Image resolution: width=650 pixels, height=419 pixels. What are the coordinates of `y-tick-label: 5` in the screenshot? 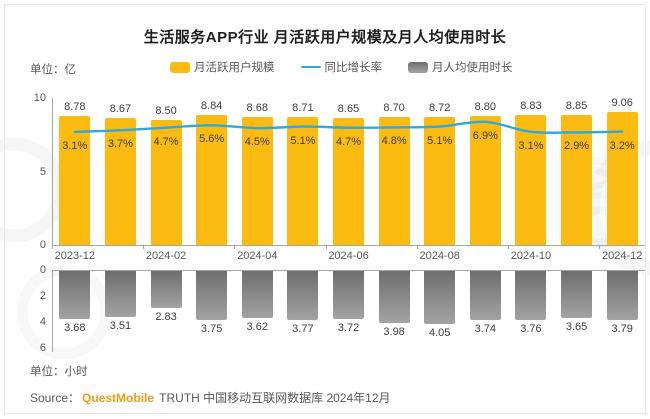 It's located at (42, 171).